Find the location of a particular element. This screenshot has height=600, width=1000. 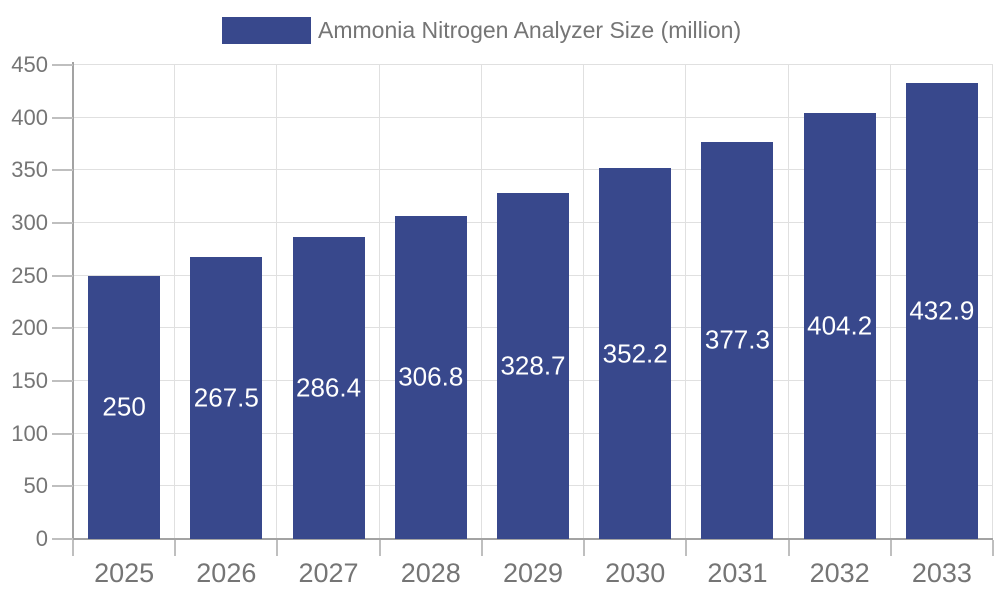

x-tick-label: 2030 is located at coordinates (635, 573).